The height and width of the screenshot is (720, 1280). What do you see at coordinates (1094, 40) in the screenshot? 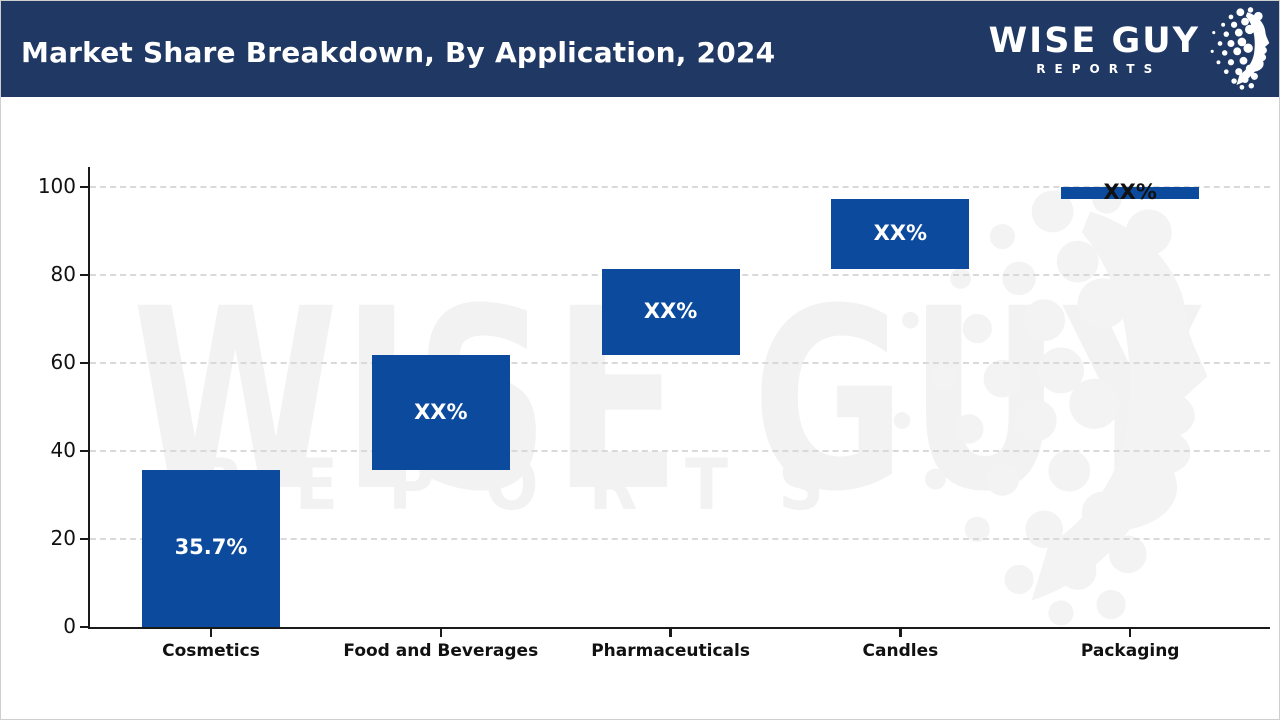
I see `logo-brand-name: WISE GUY` at bounding box center [1094, 40].